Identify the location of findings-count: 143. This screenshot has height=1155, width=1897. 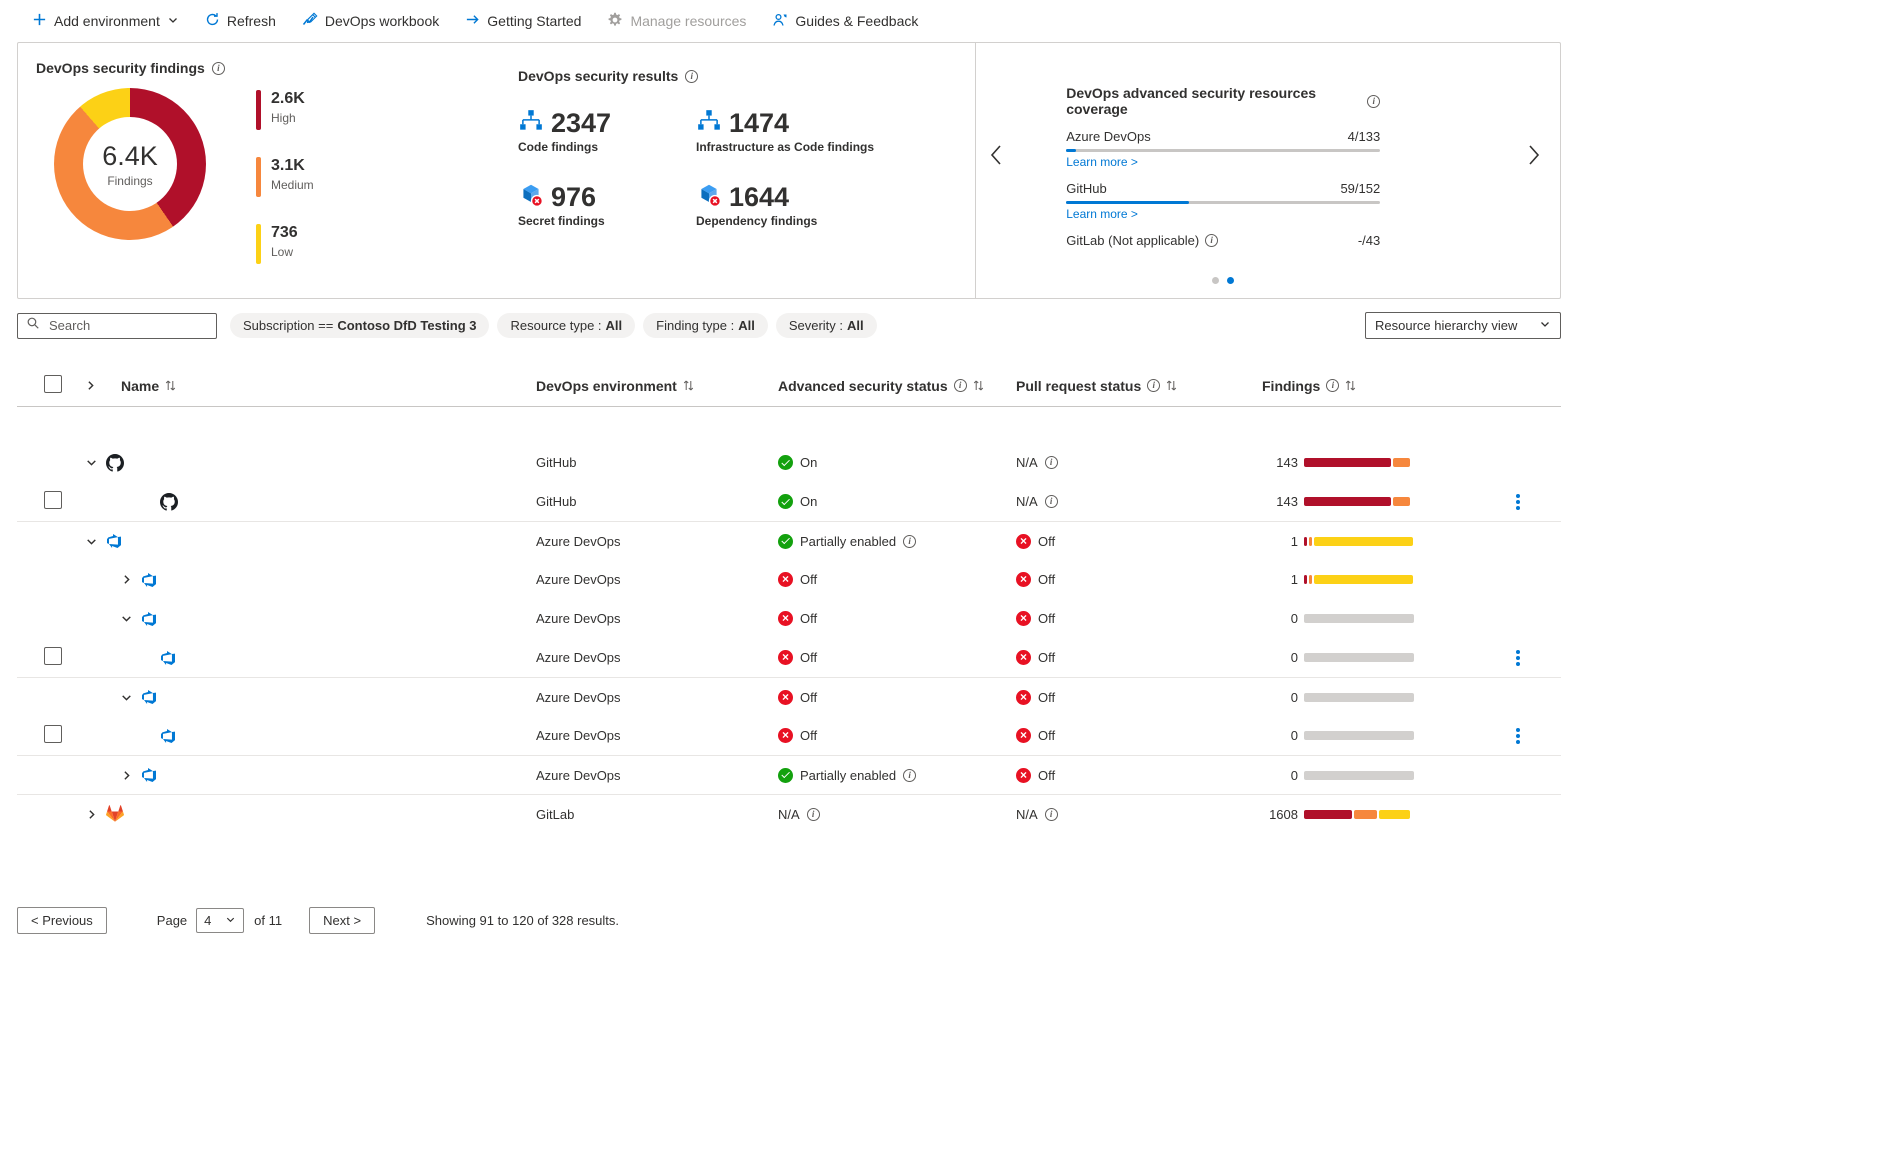
(1287, 501).